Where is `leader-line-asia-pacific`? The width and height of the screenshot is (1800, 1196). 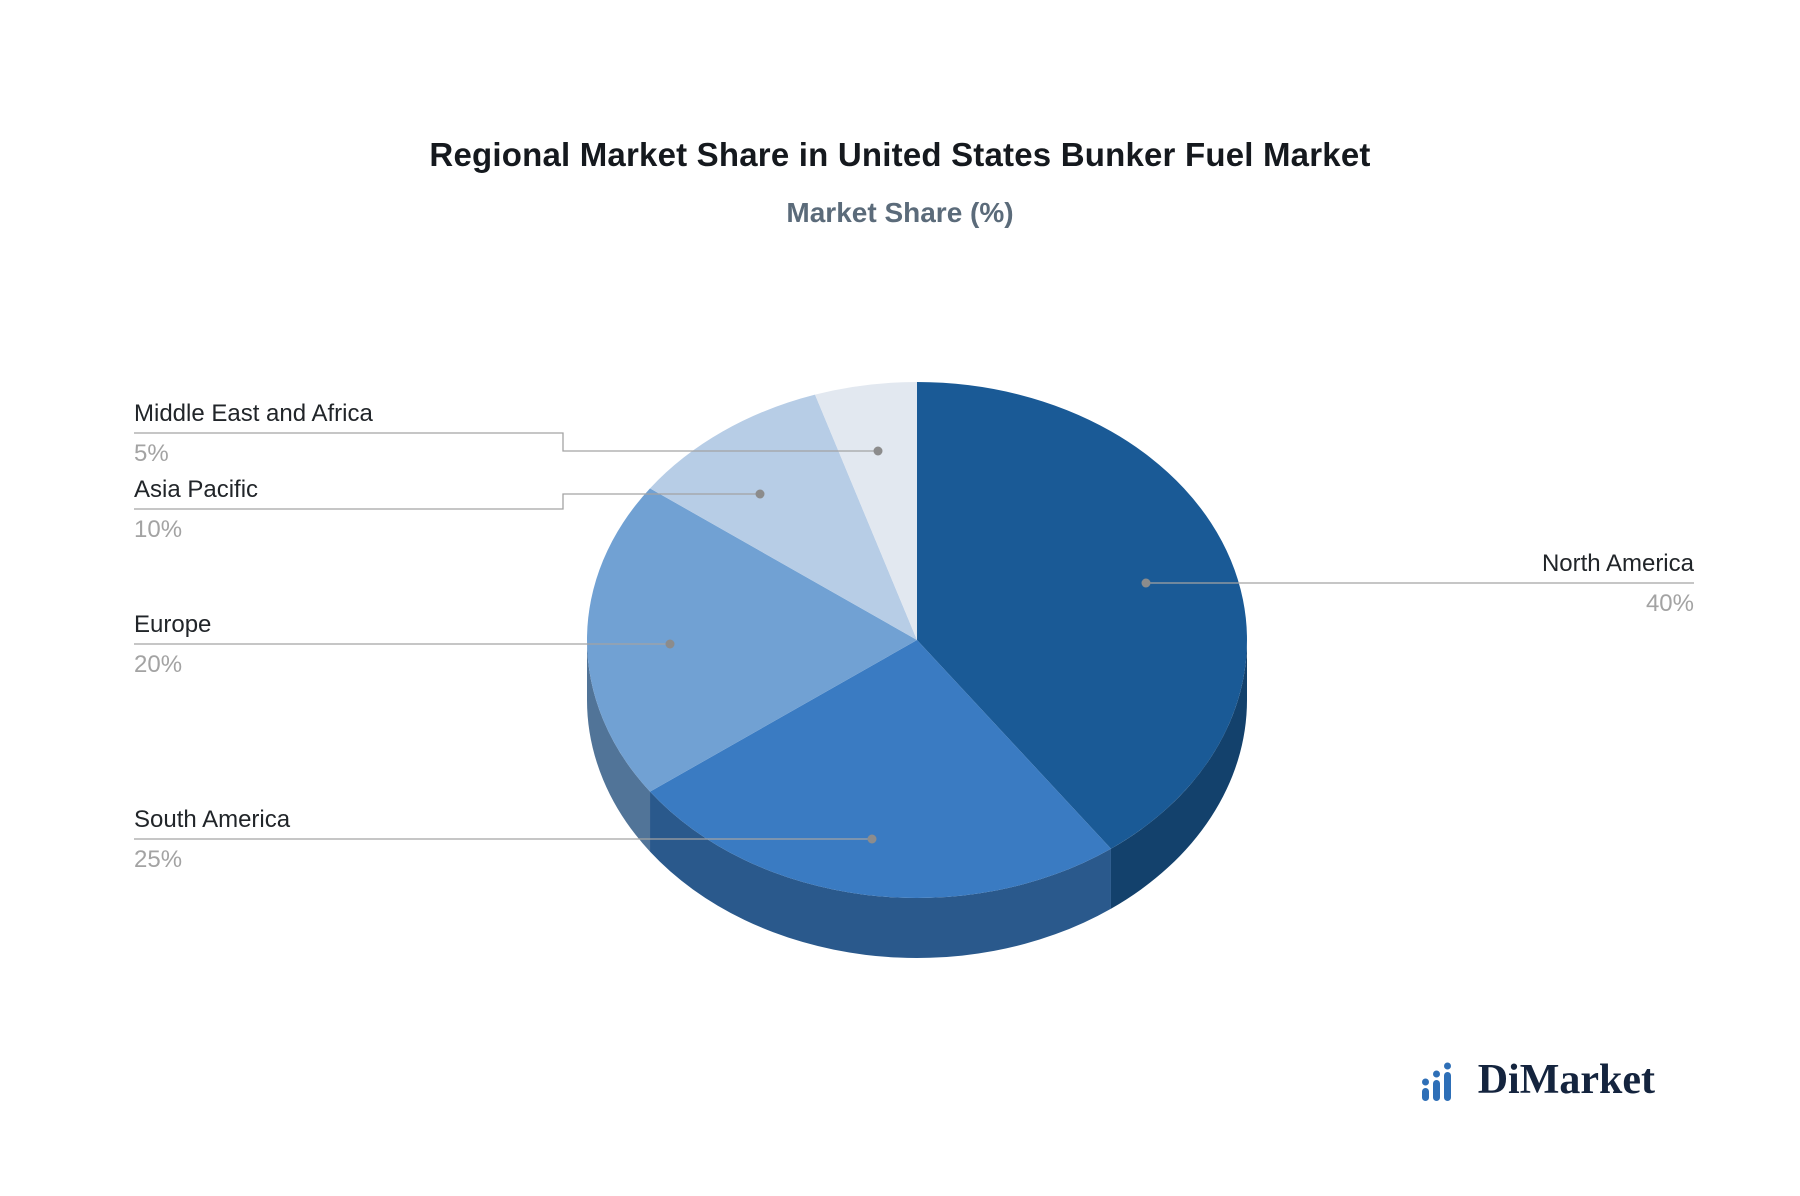 leader-line-asia-pacific is located at coordinates (447, 501).